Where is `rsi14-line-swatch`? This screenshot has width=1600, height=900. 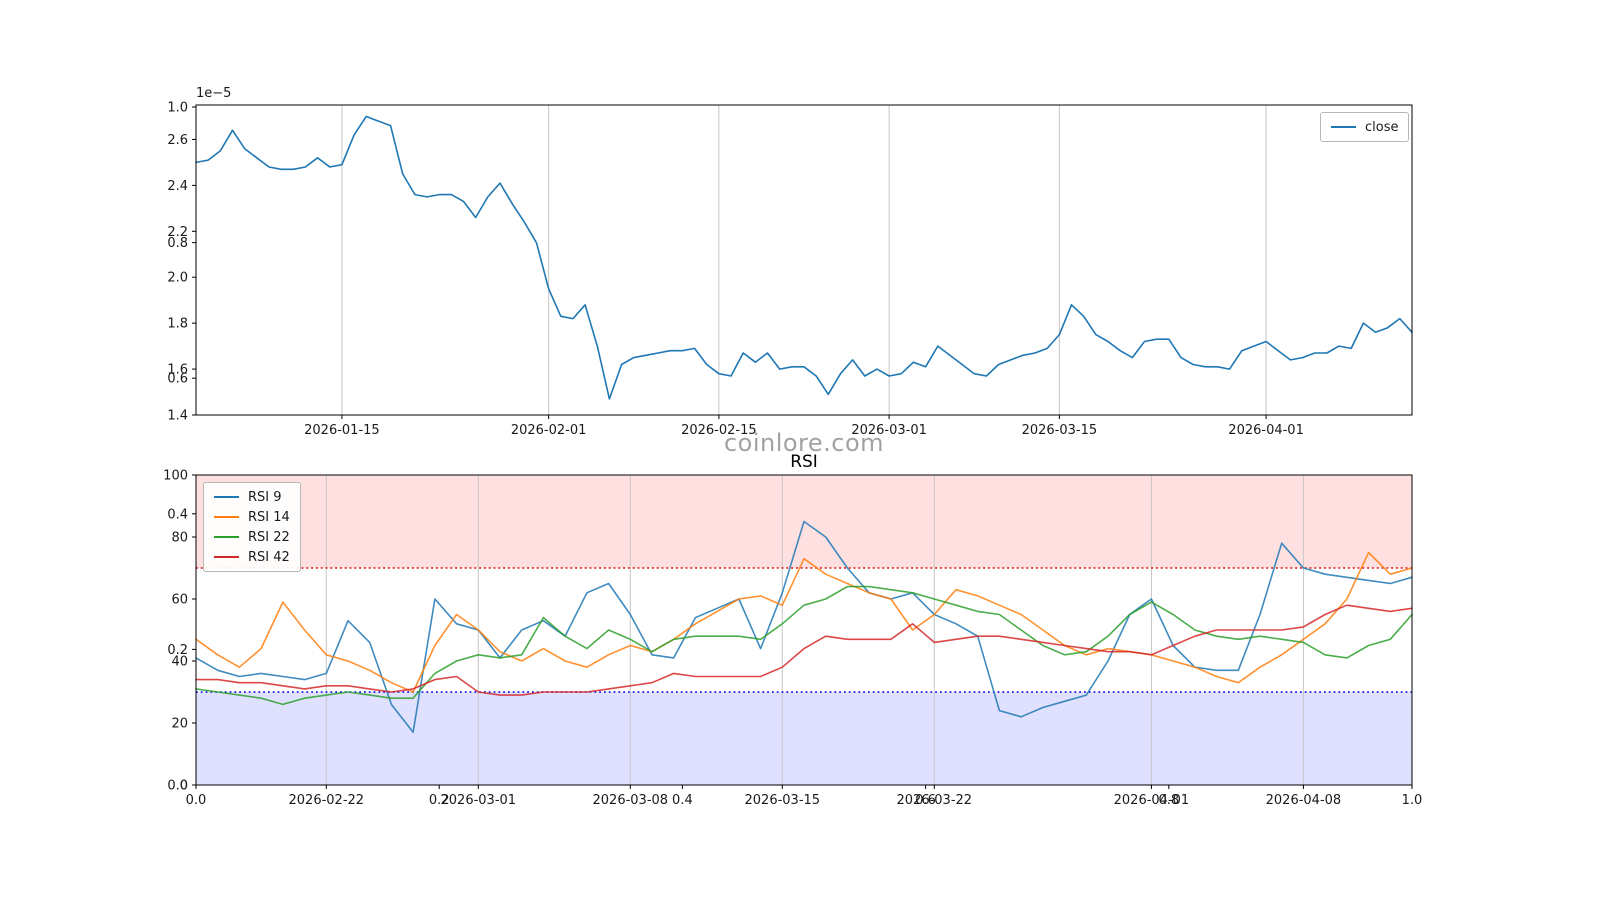 rsi14-line-swatch is located at coordinates (226, 517).